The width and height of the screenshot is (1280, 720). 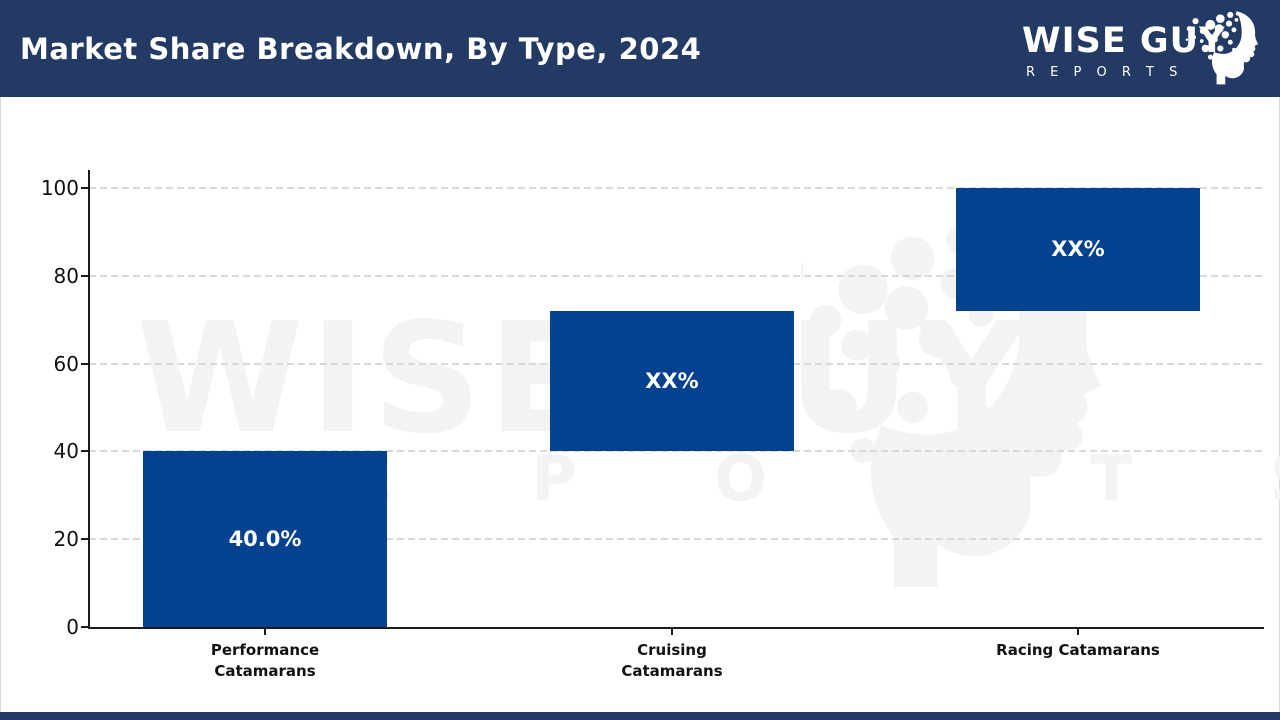 I want to click on x-category-label: Performance Catamarans, so click(x=265, y=660).